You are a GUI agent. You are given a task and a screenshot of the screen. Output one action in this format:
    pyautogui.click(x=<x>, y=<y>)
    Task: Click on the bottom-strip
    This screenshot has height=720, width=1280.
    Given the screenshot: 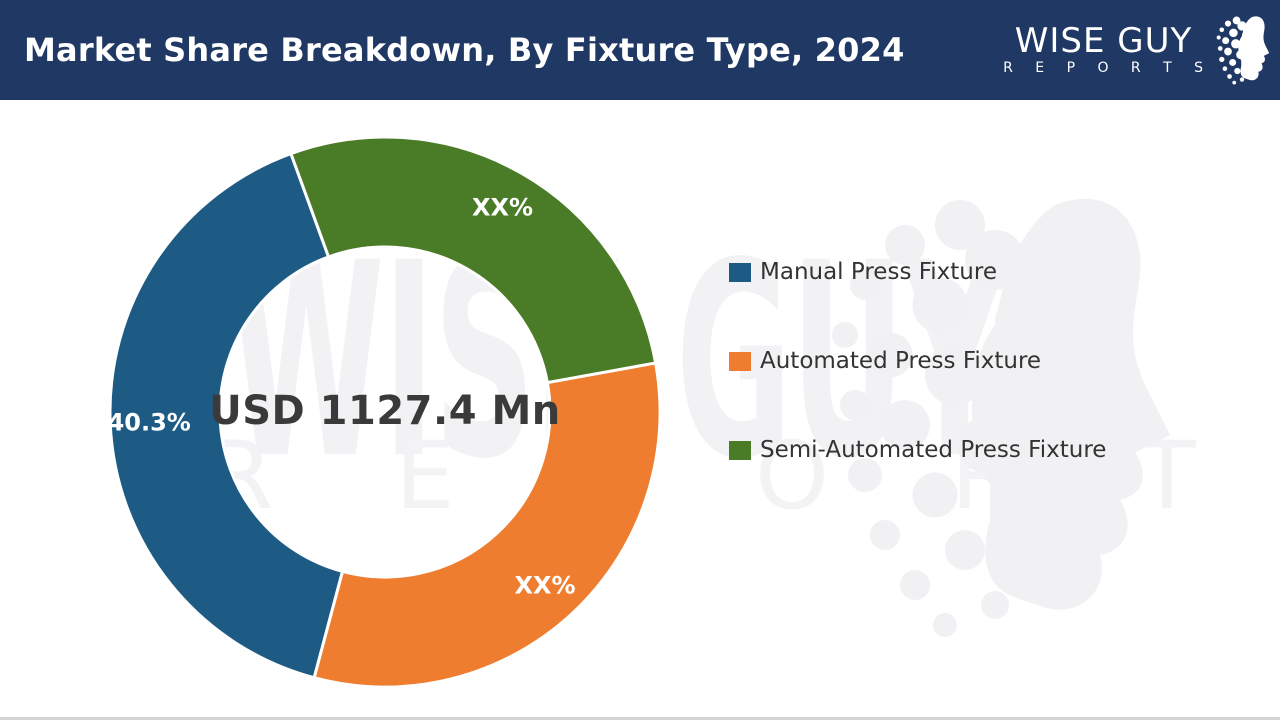 What is the action you would take?
    pyautogui.click(x=640, y=718)
    